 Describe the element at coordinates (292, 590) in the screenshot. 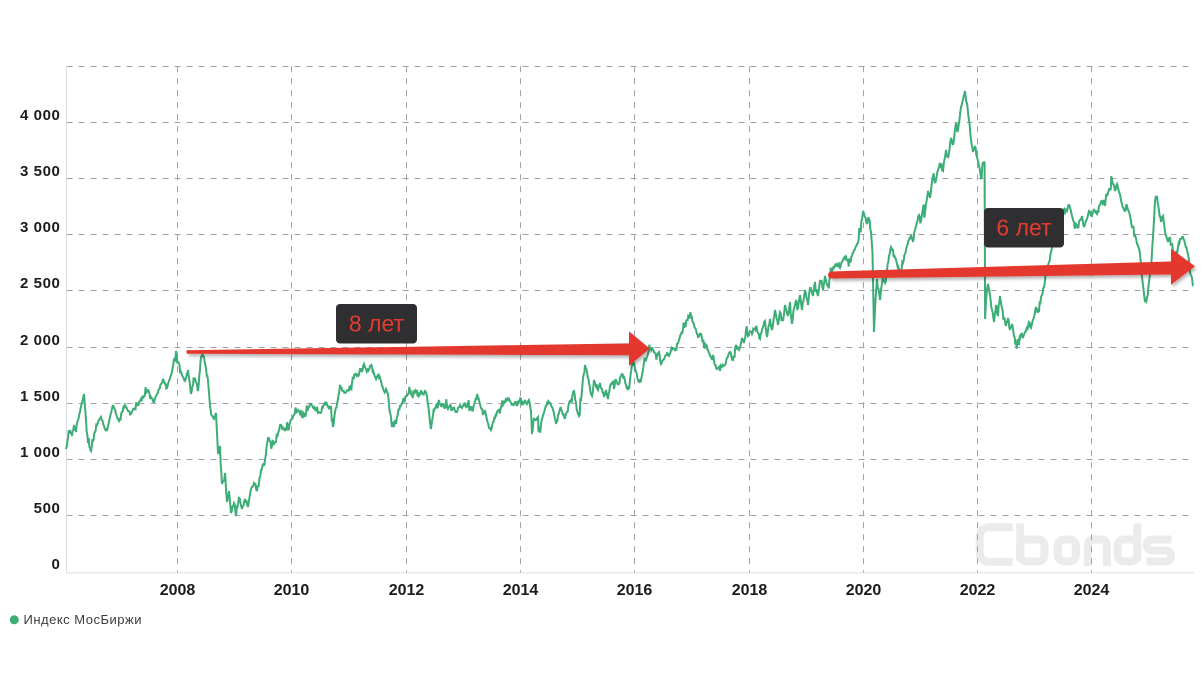

I see `svg-text: 2010` at that location.